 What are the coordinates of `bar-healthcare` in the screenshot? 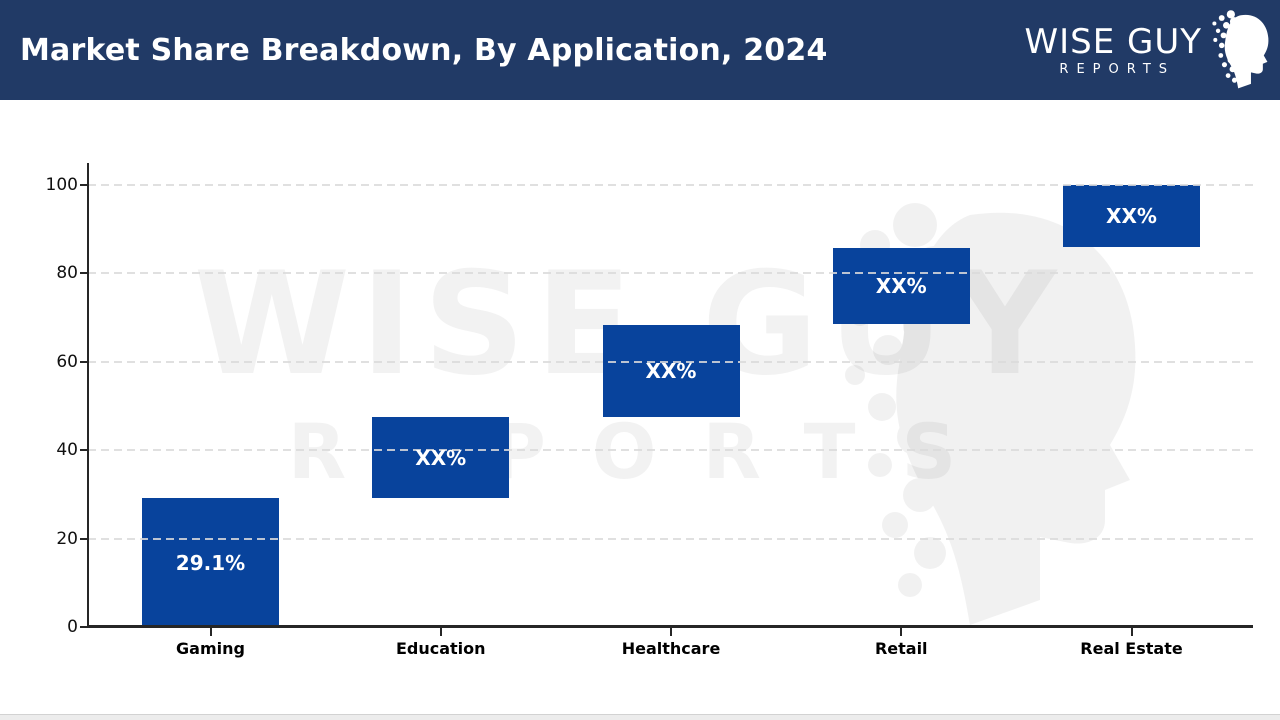 It's located at (671, 371).